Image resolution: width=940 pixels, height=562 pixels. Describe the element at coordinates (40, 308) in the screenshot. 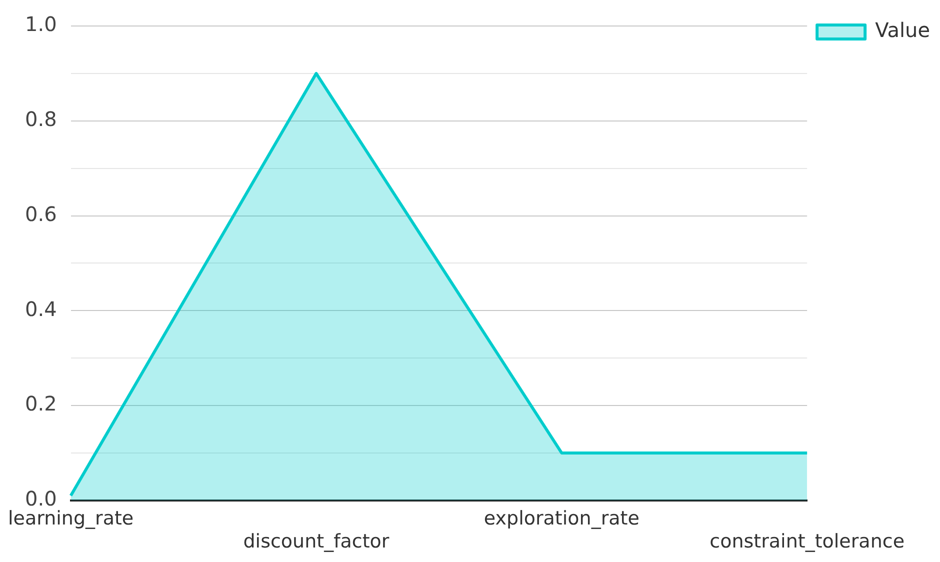

I see `y-tick-label: 0.4` at that location.